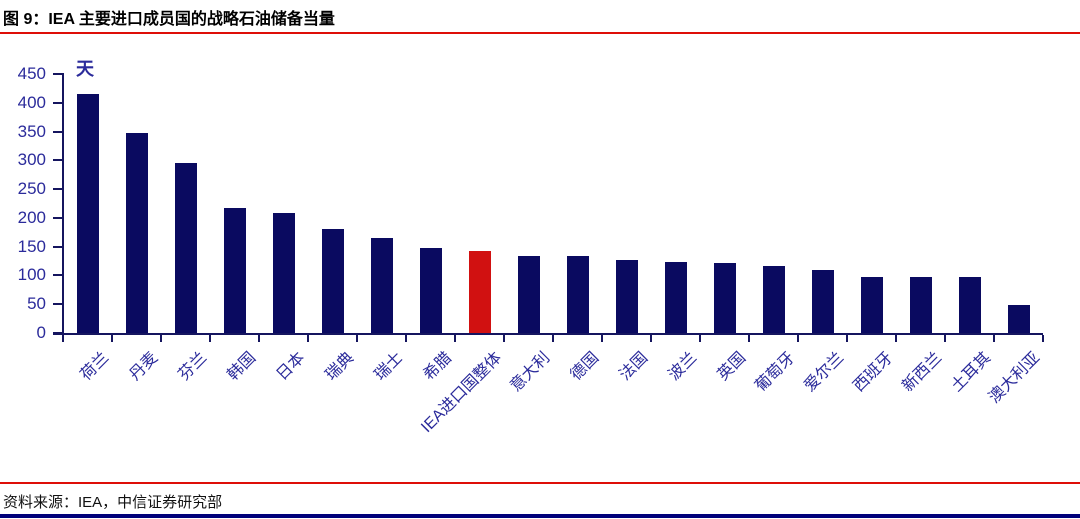  I want to click on category-label: 澳大利亚, so click(1015, 378).